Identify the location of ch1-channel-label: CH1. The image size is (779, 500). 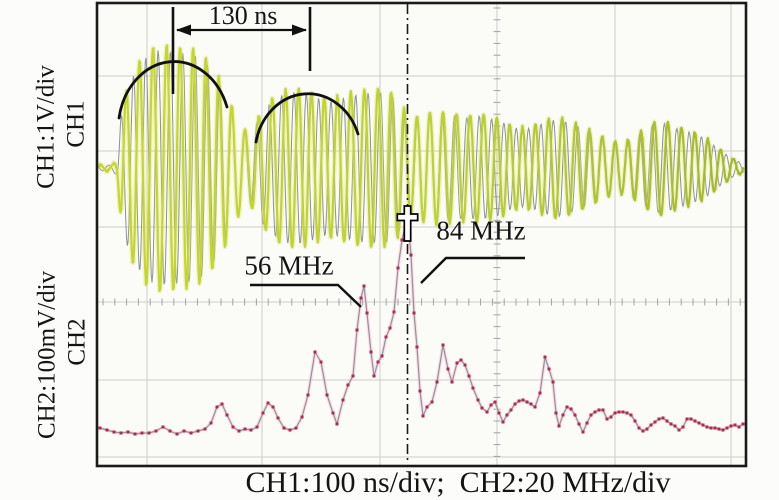
(76, 124).